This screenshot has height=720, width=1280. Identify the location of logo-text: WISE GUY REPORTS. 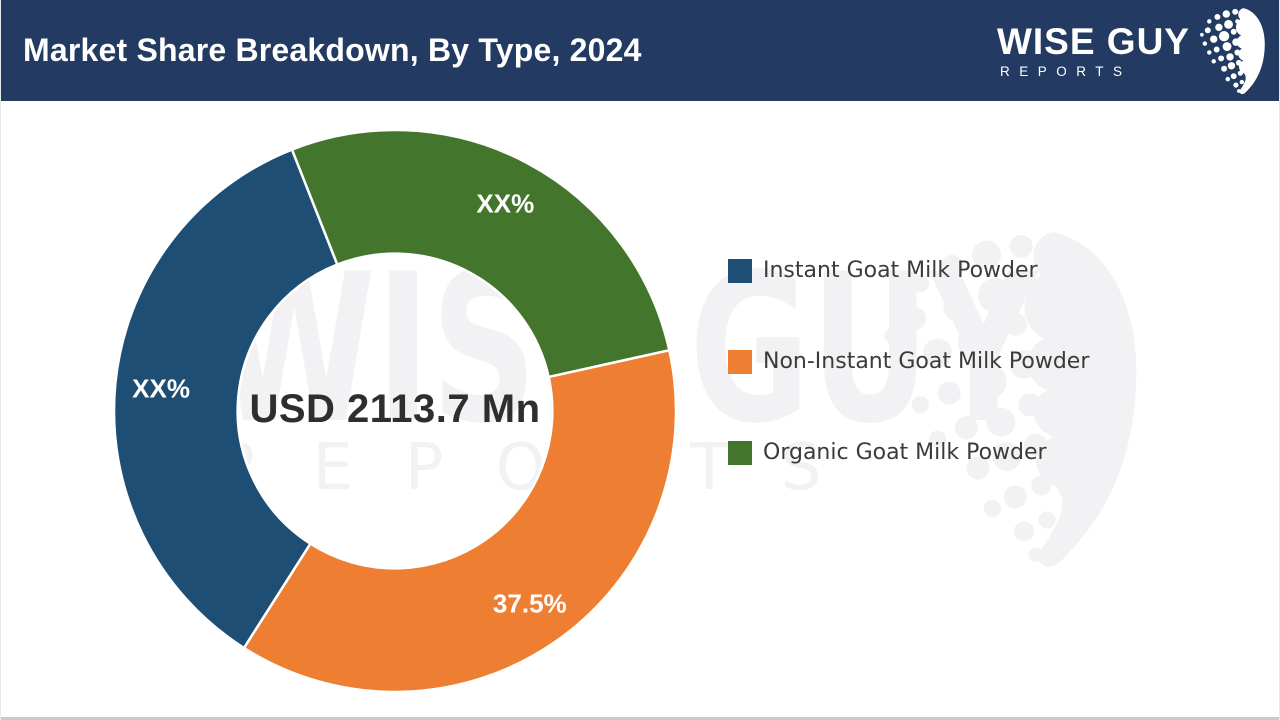
(1093, 51).